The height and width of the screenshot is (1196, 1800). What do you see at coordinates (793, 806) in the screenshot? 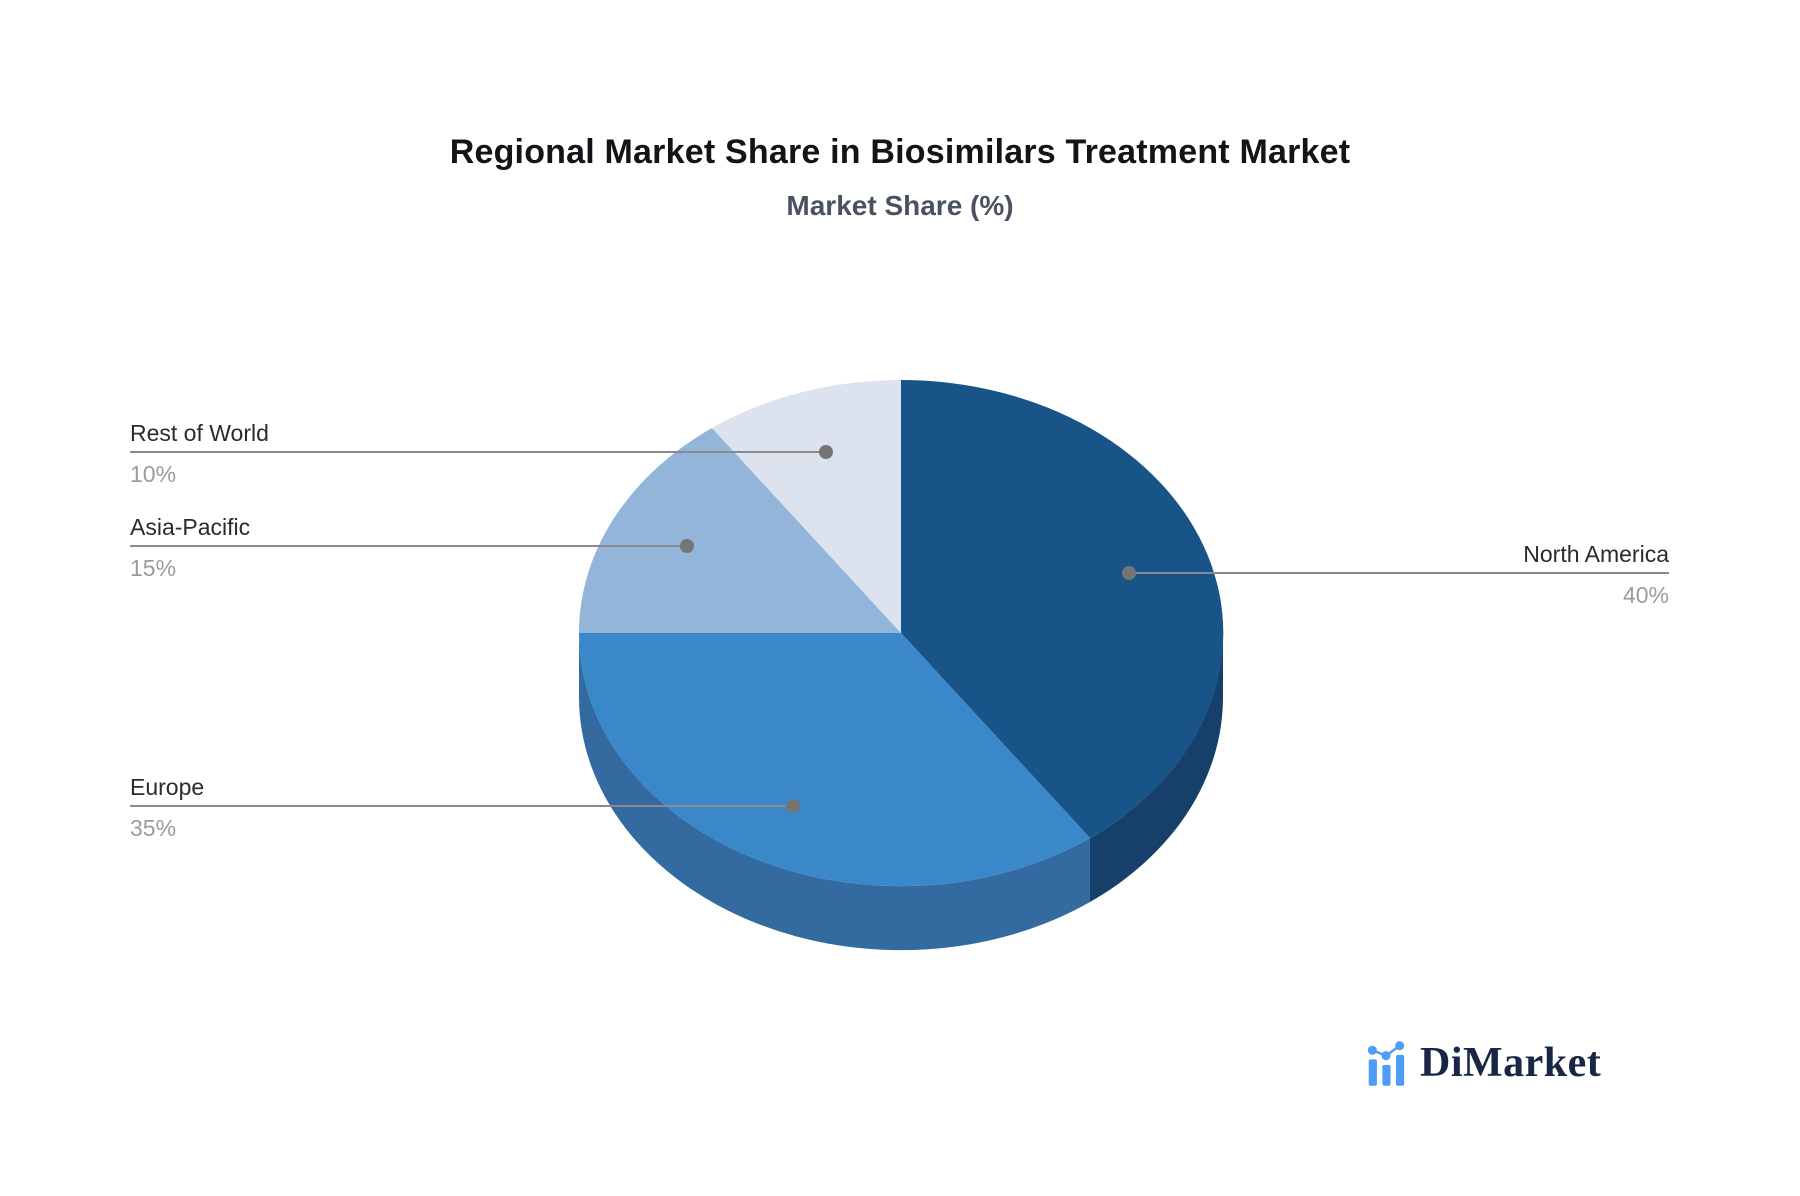
I see `leader-dot-europe` at bounding box center [793, 806].